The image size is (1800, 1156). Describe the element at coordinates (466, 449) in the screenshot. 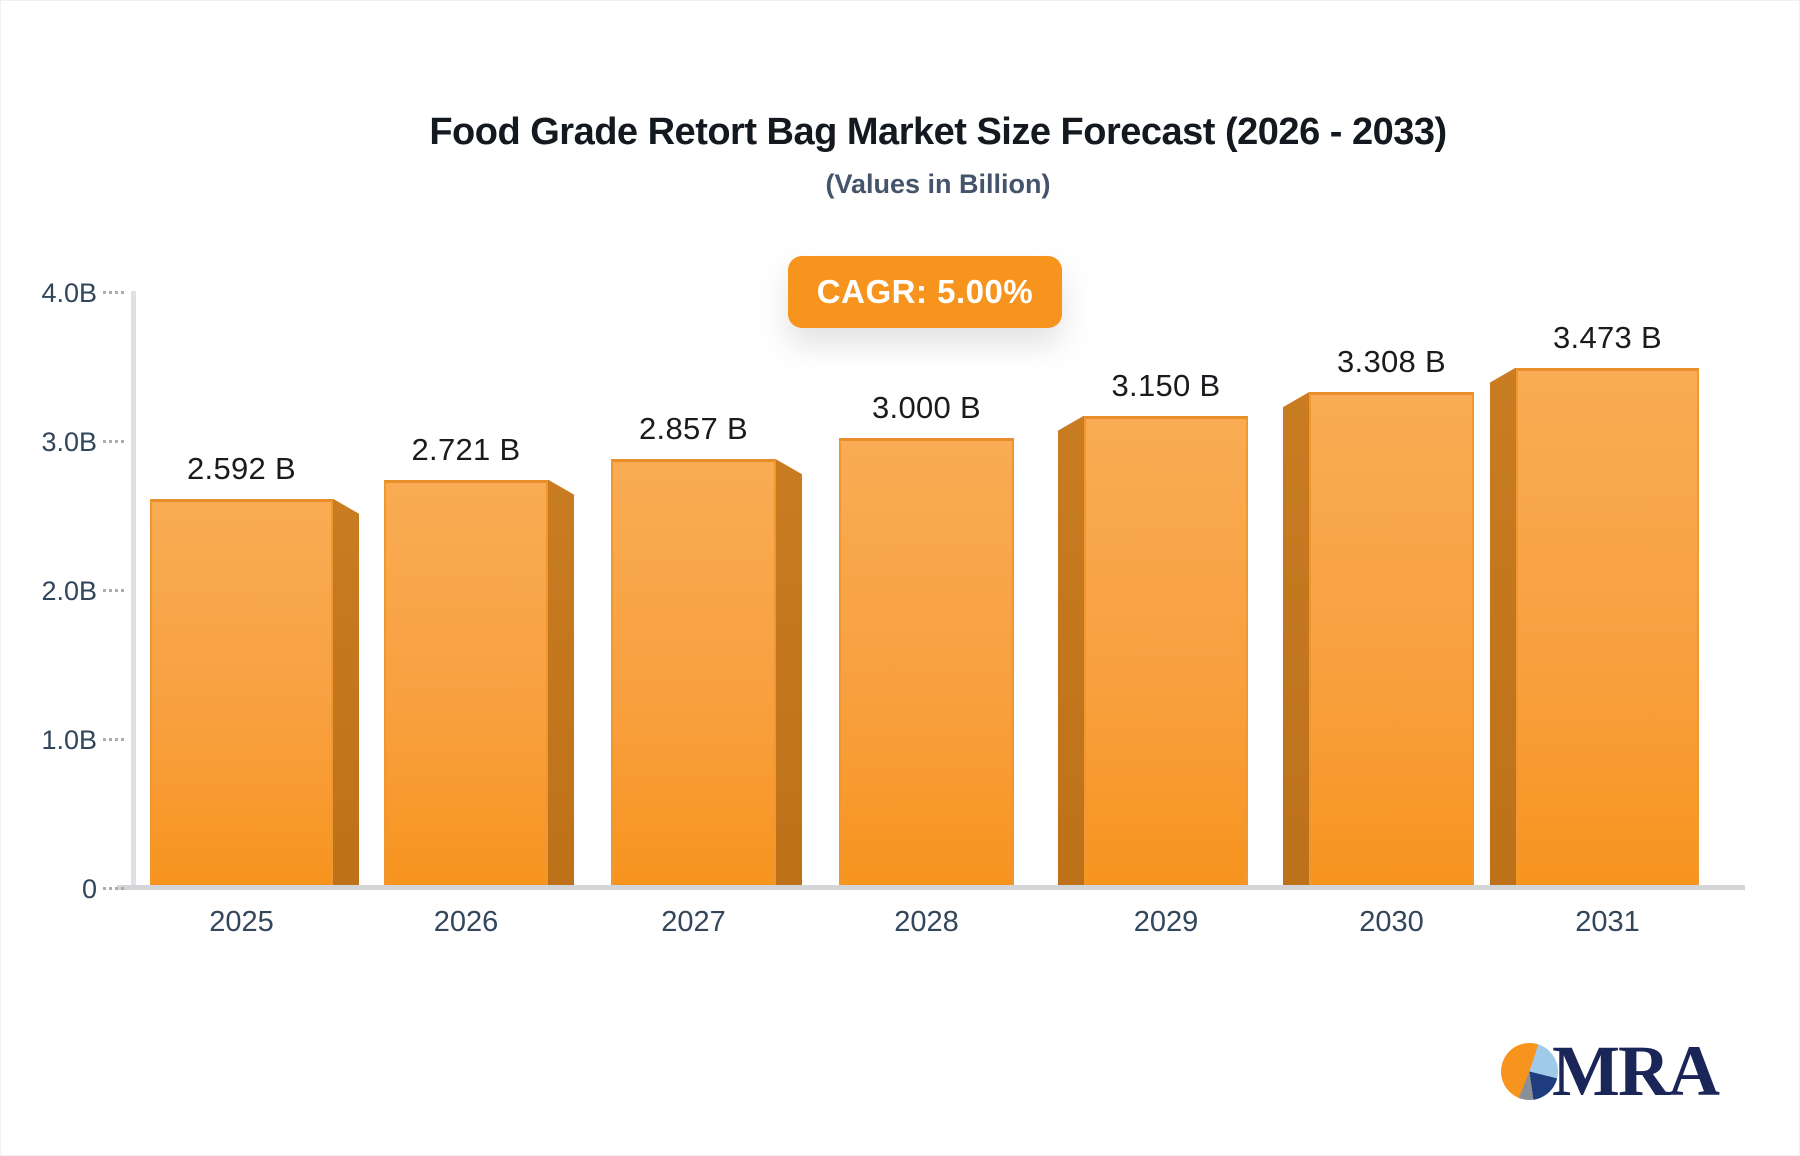

I see `bar-value-label: 2.721 B` at that location.